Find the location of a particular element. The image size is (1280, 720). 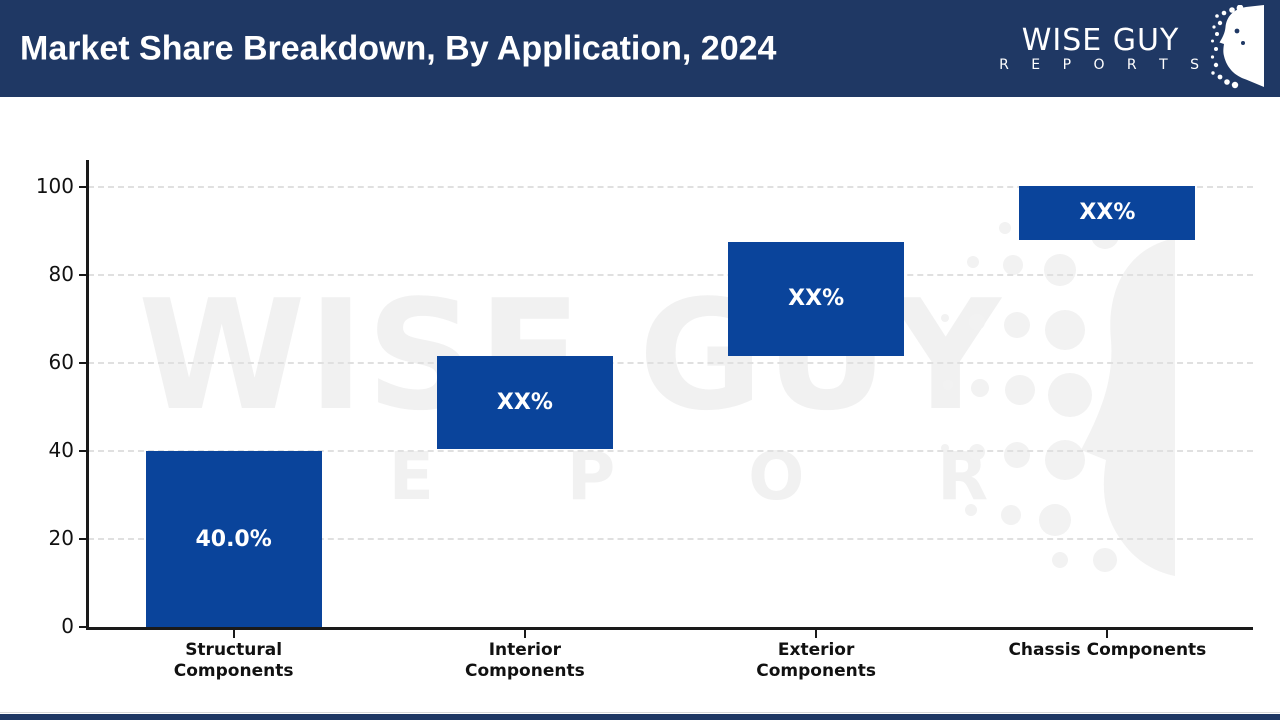

logo-text: WISE GUY R E P O R T S is located at coordinates (1100, 49).